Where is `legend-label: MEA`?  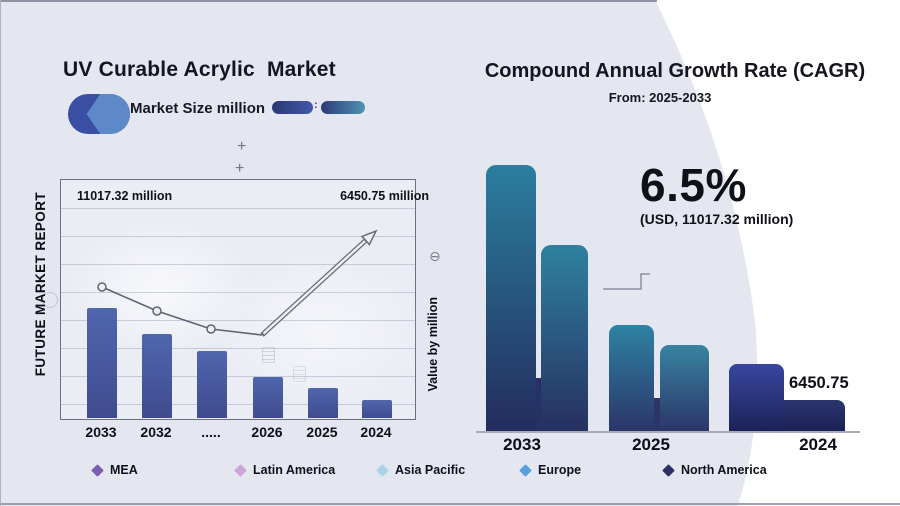 legend-label: MEA is located at coordinates (124, 470).